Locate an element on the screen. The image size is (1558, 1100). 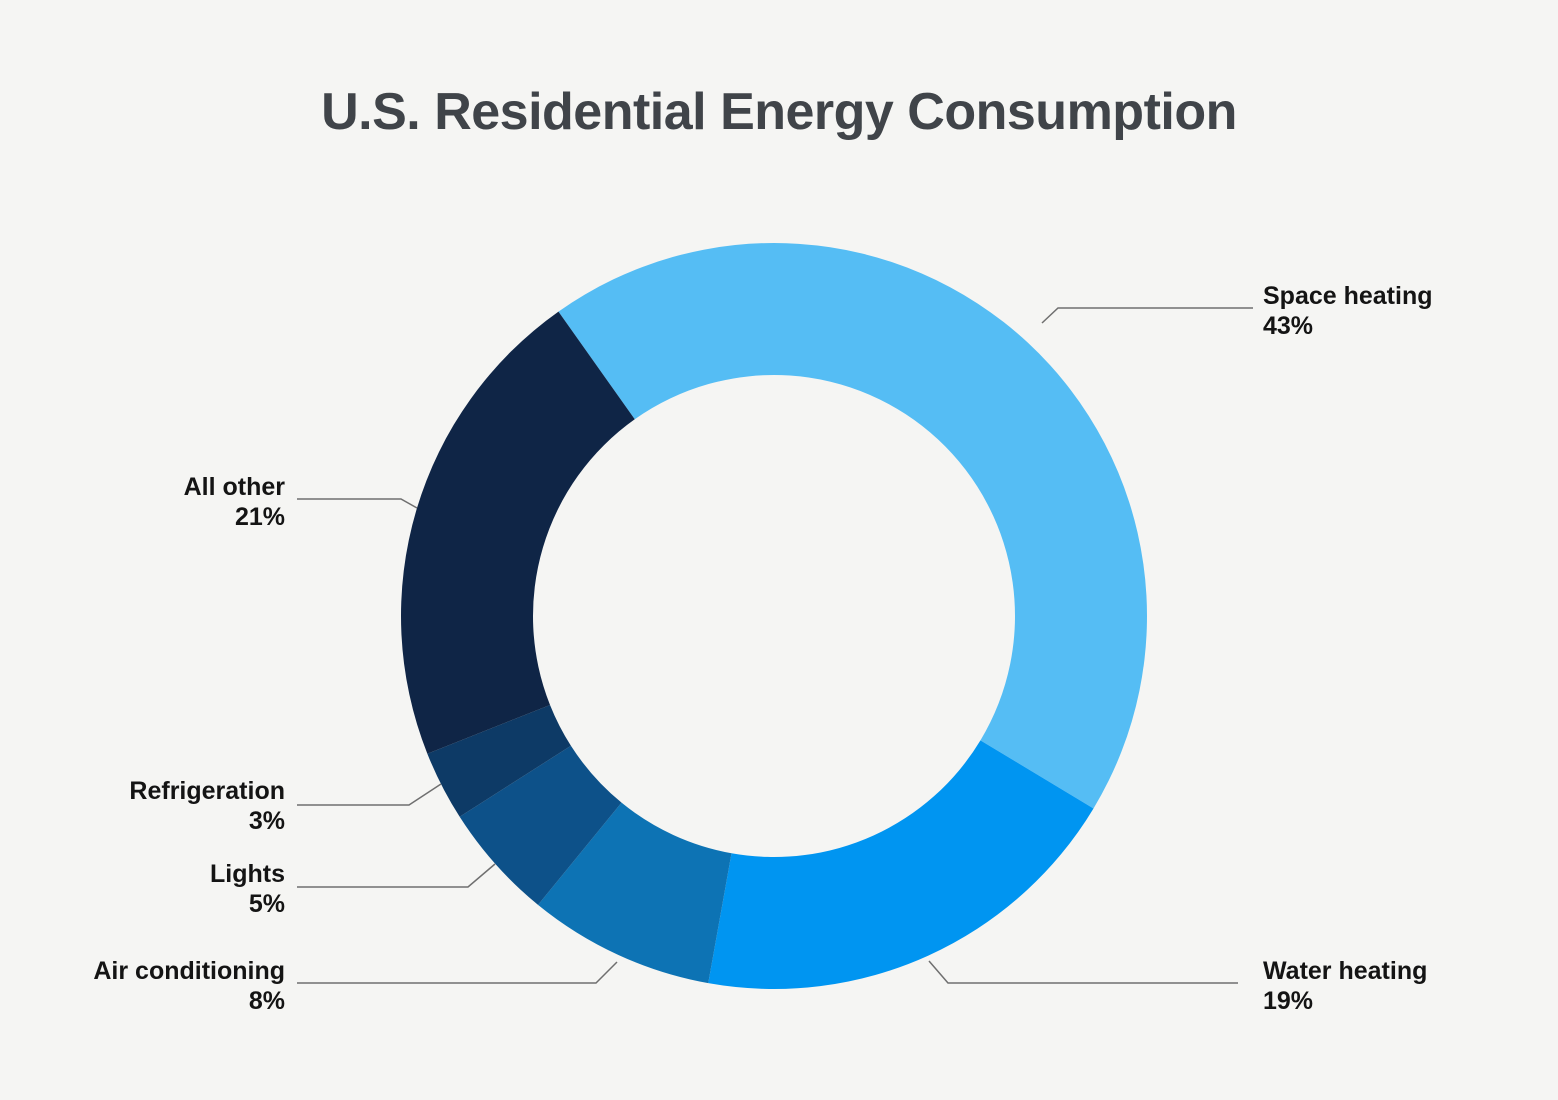
slice-air-conditioning is located at coordinates (635, 893).